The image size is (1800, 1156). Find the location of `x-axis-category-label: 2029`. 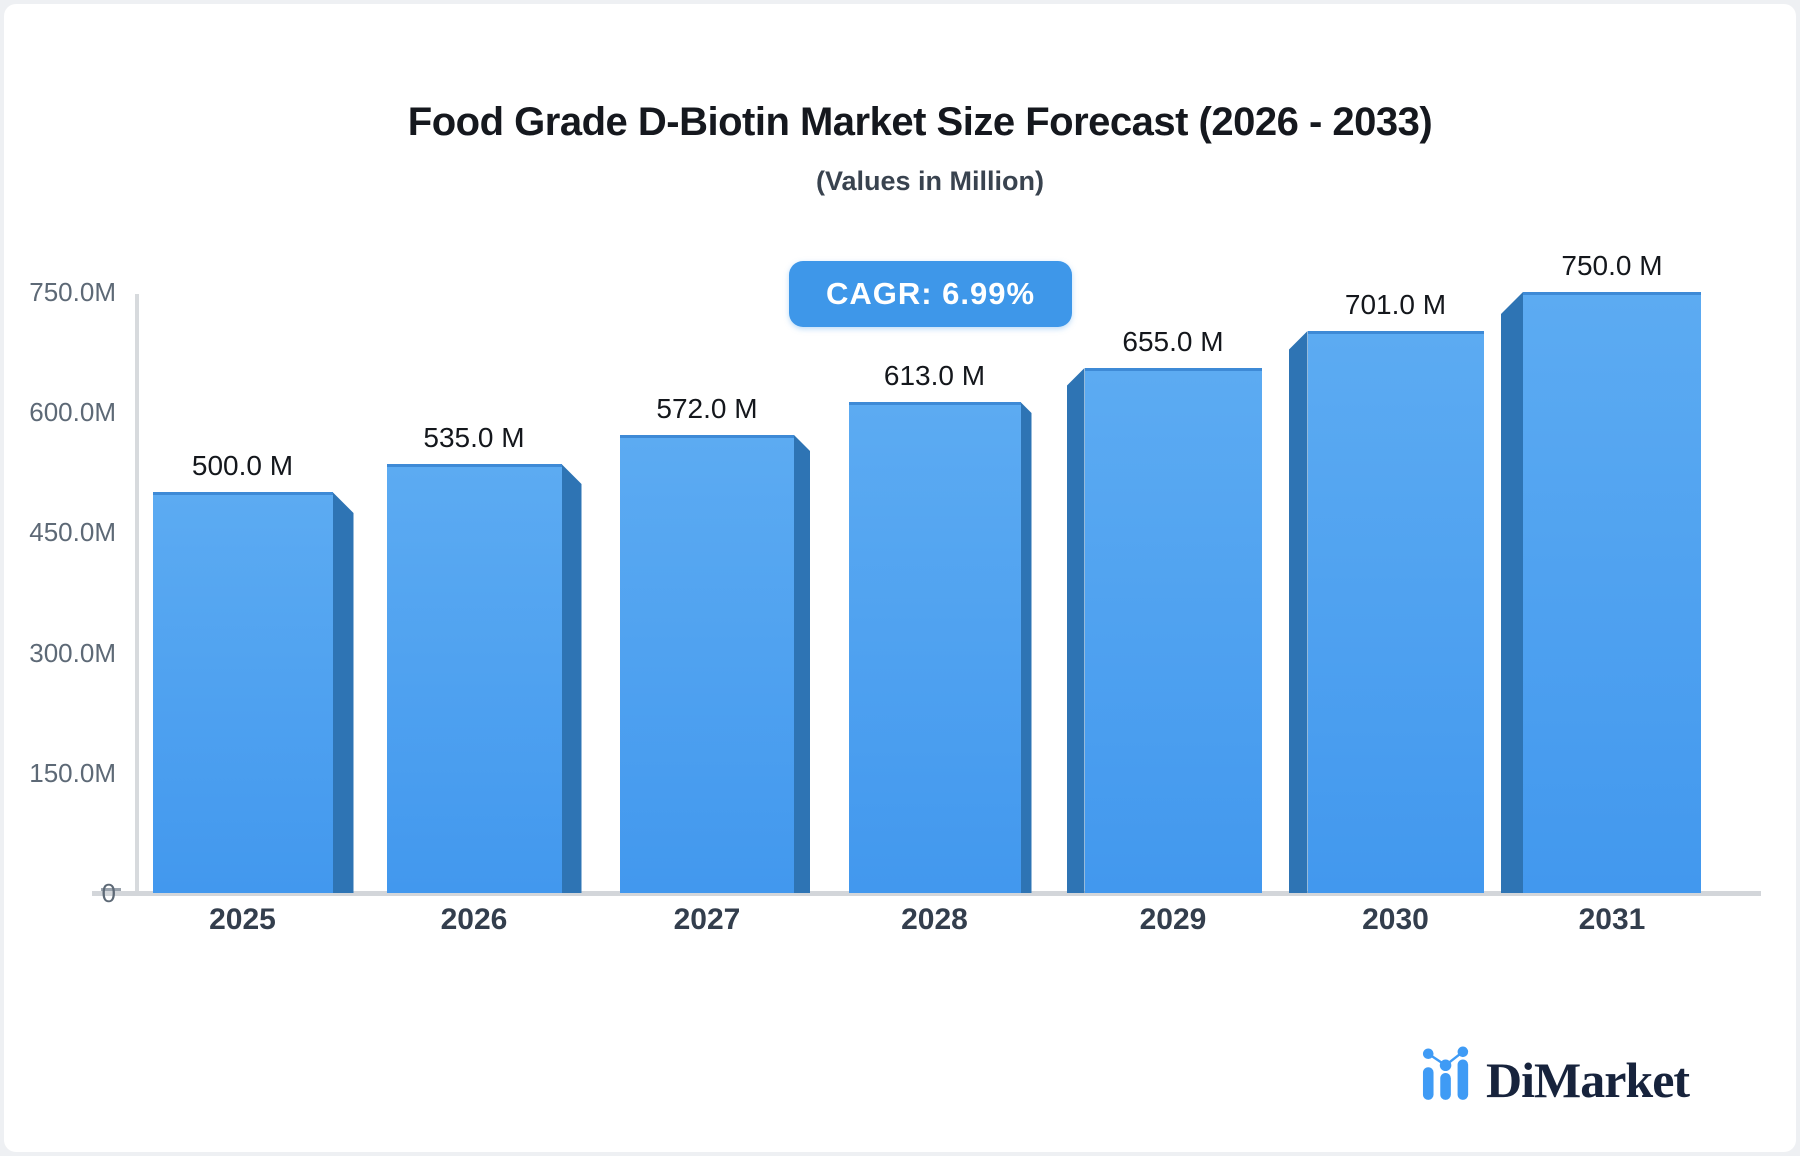

x-axis-category-label: 2029 is located at coordinates (1173, 919).